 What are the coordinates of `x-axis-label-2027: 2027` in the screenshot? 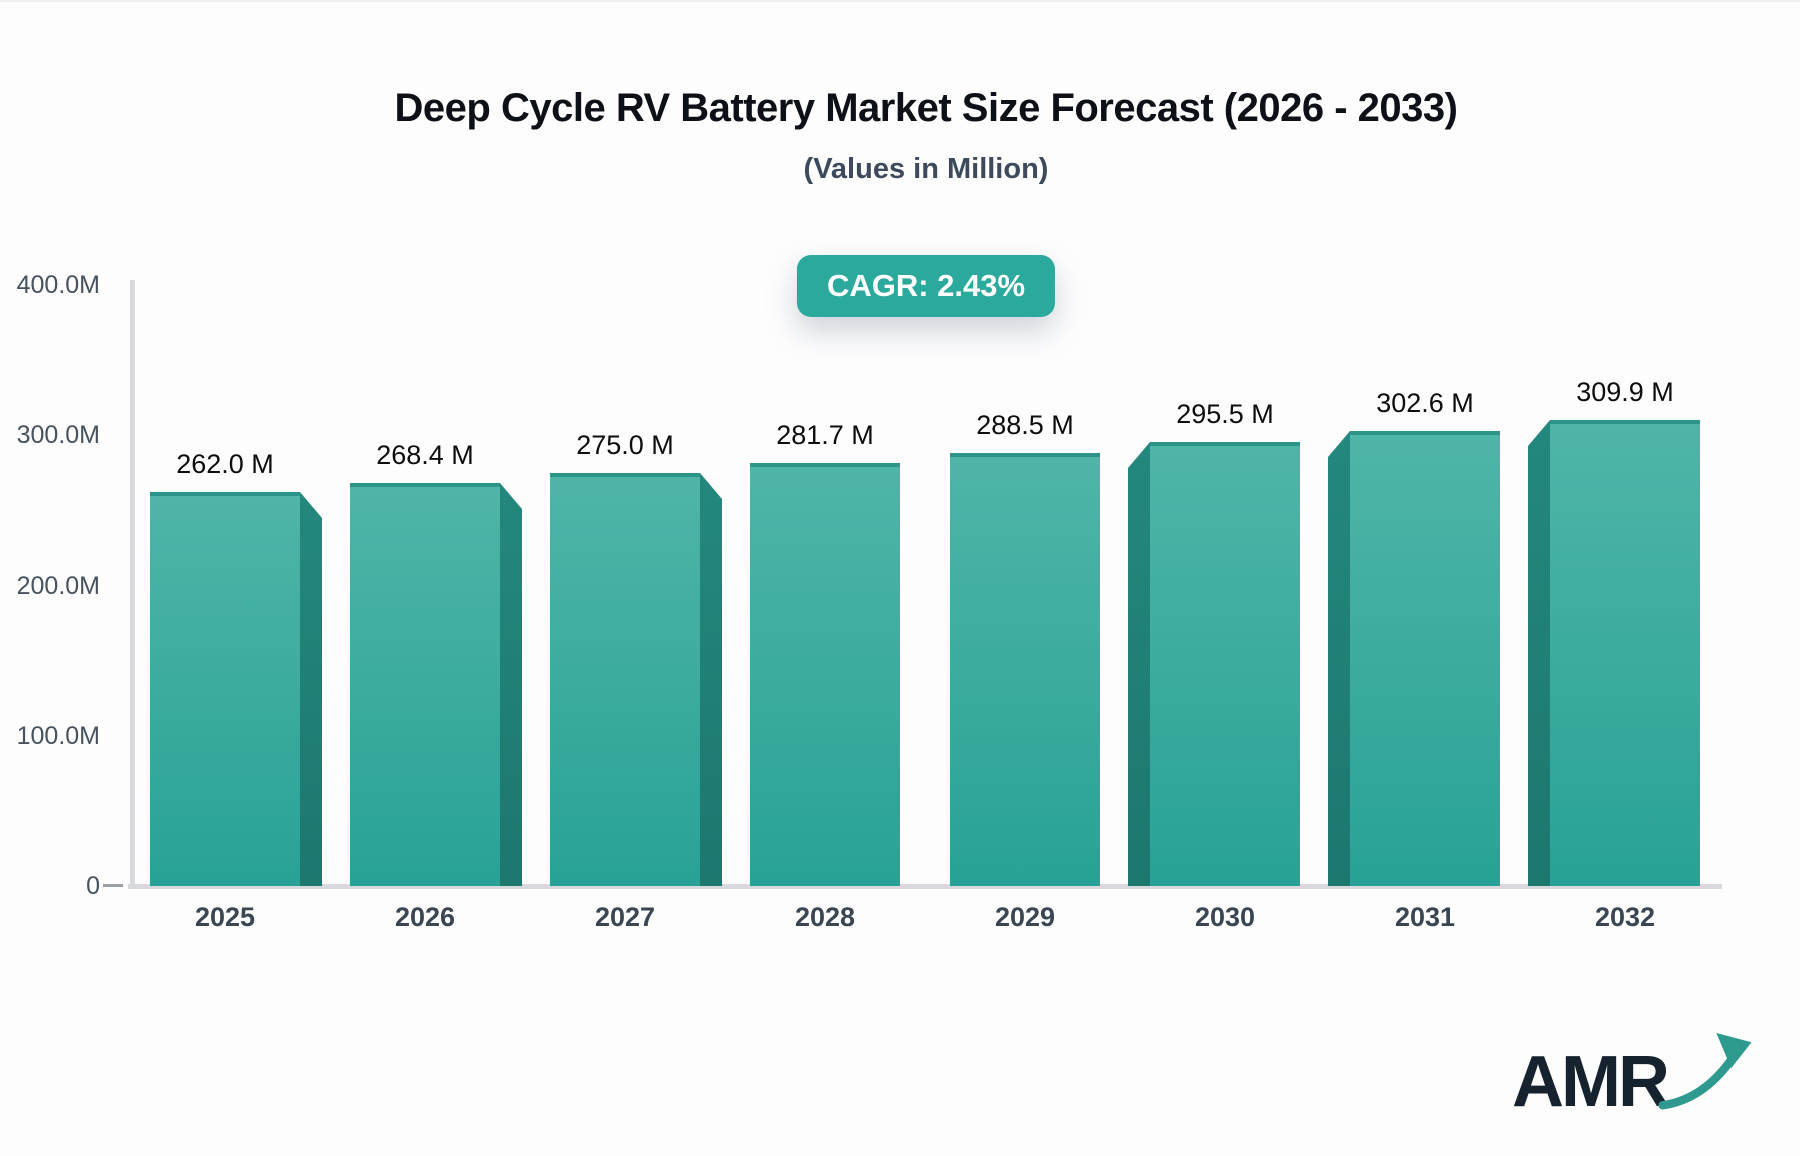 It's located at (625, 917).